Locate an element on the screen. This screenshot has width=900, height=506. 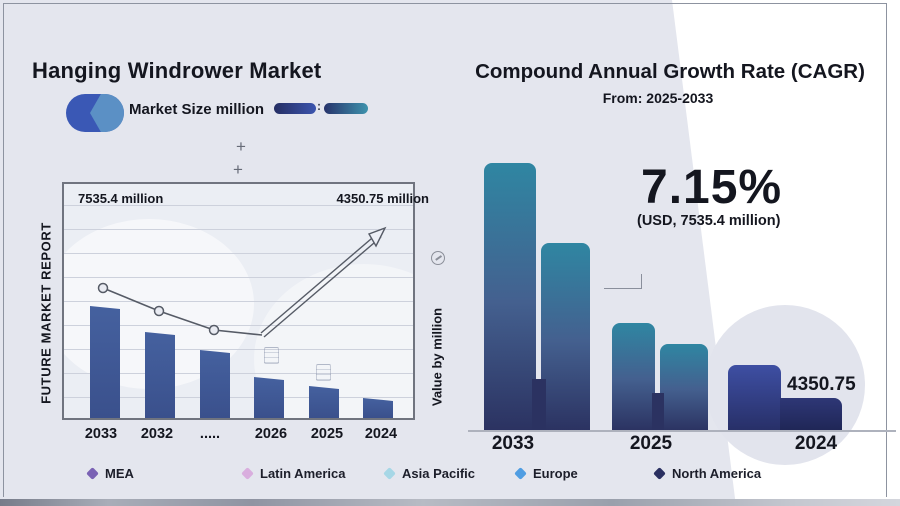
legend-label: Europe is located at coordinates (555, 473).